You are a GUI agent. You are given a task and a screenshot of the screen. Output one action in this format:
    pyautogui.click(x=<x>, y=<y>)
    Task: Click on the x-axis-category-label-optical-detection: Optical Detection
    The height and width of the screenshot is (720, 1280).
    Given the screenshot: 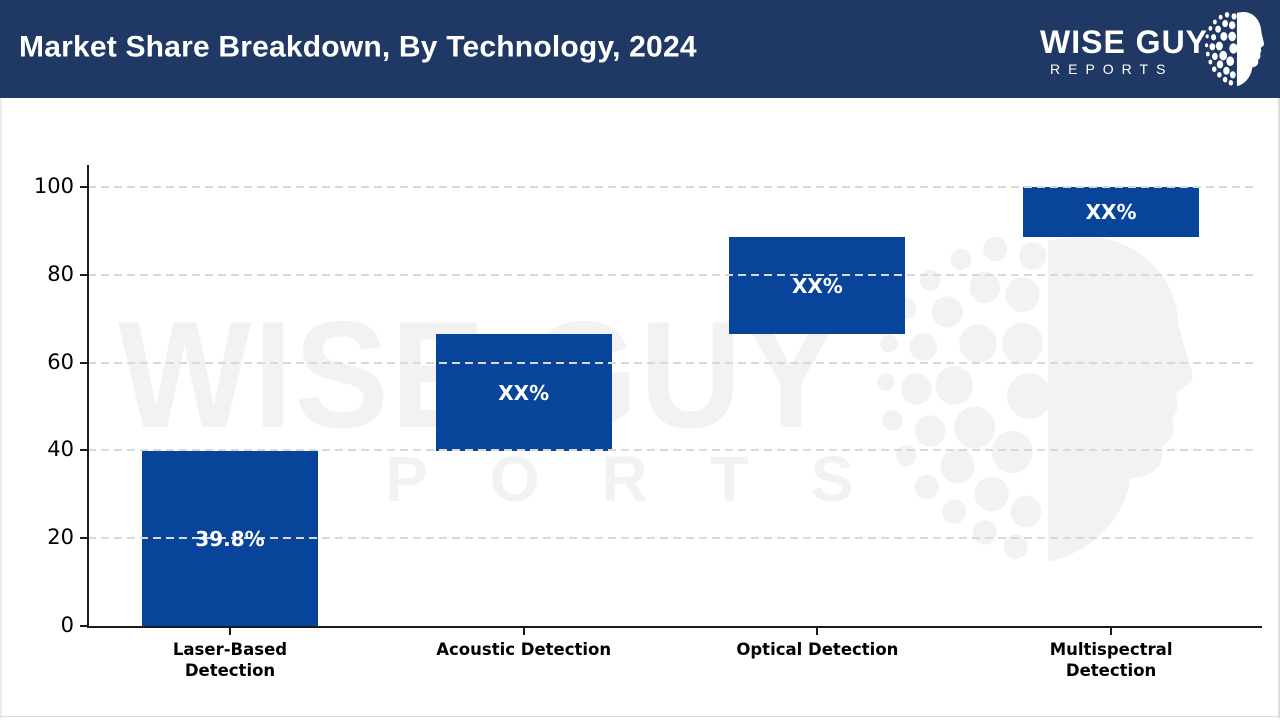 What is the action you would take?
    pyautogui.click(x=817, y=649)
    